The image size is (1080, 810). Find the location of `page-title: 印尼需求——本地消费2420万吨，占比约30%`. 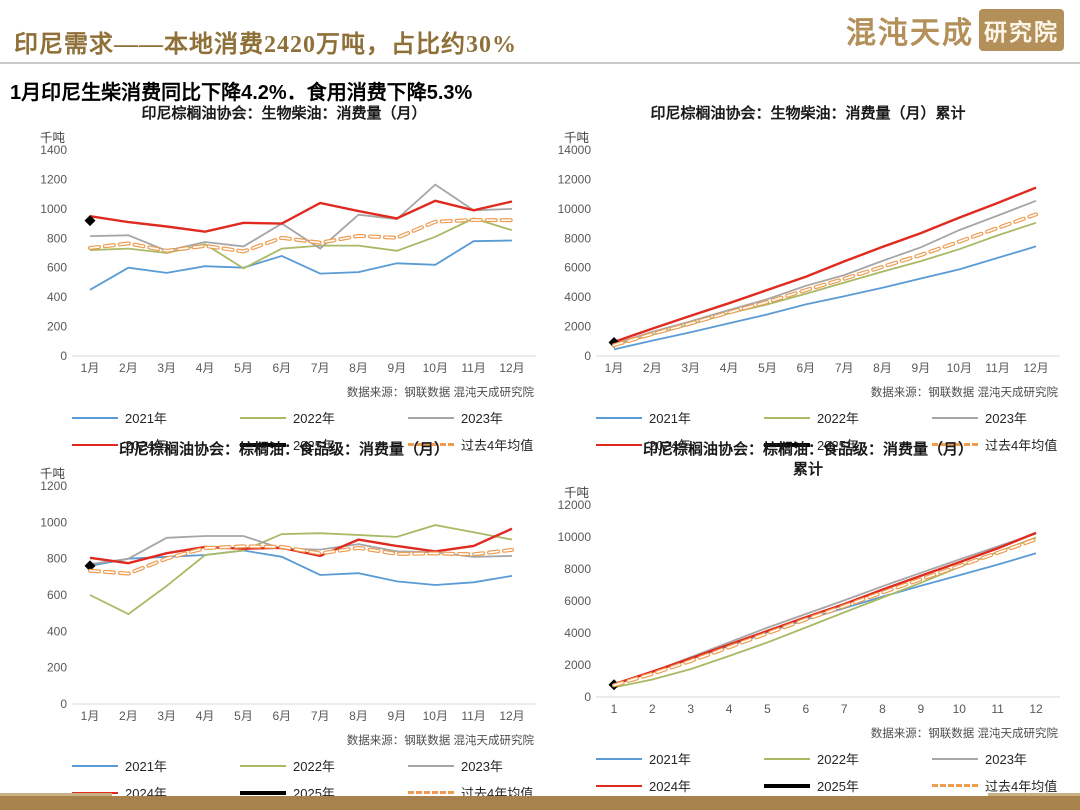

page-title: 印尼需求——本地消费2420万吨，占比约30% is located at coordinates (265, 45).